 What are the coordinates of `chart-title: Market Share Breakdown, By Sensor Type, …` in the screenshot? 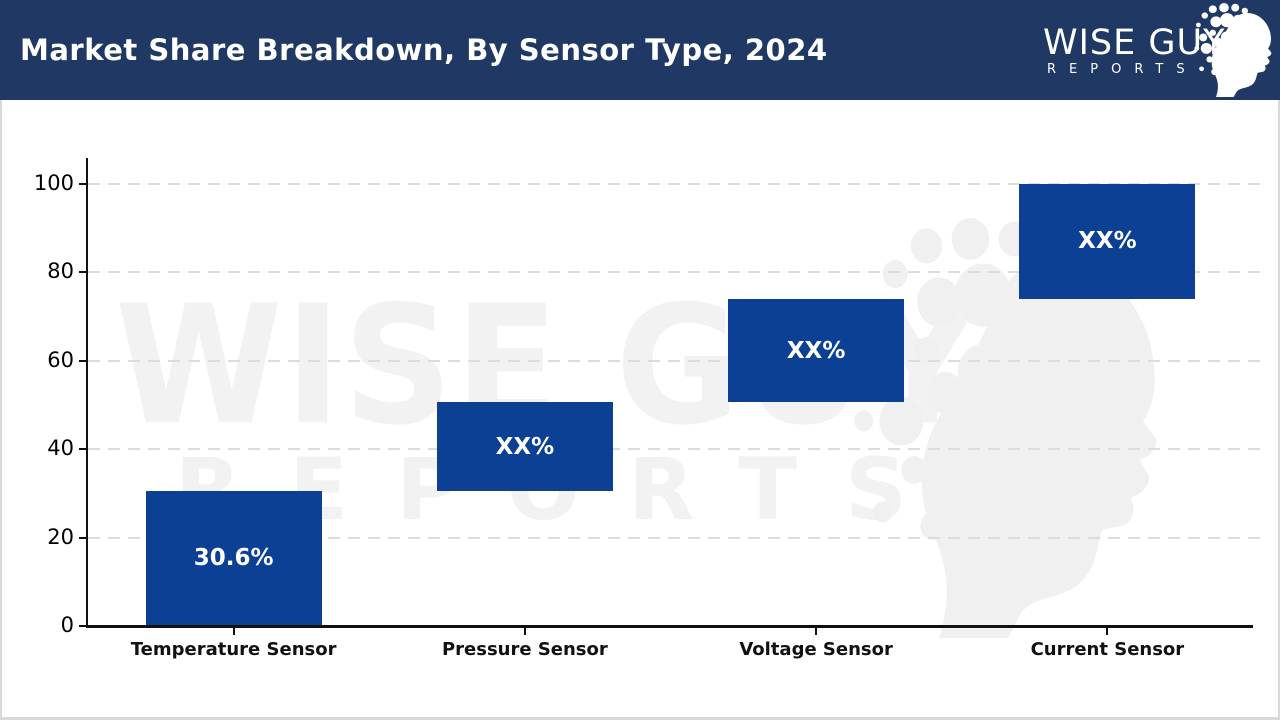 It's located at (424, 50).